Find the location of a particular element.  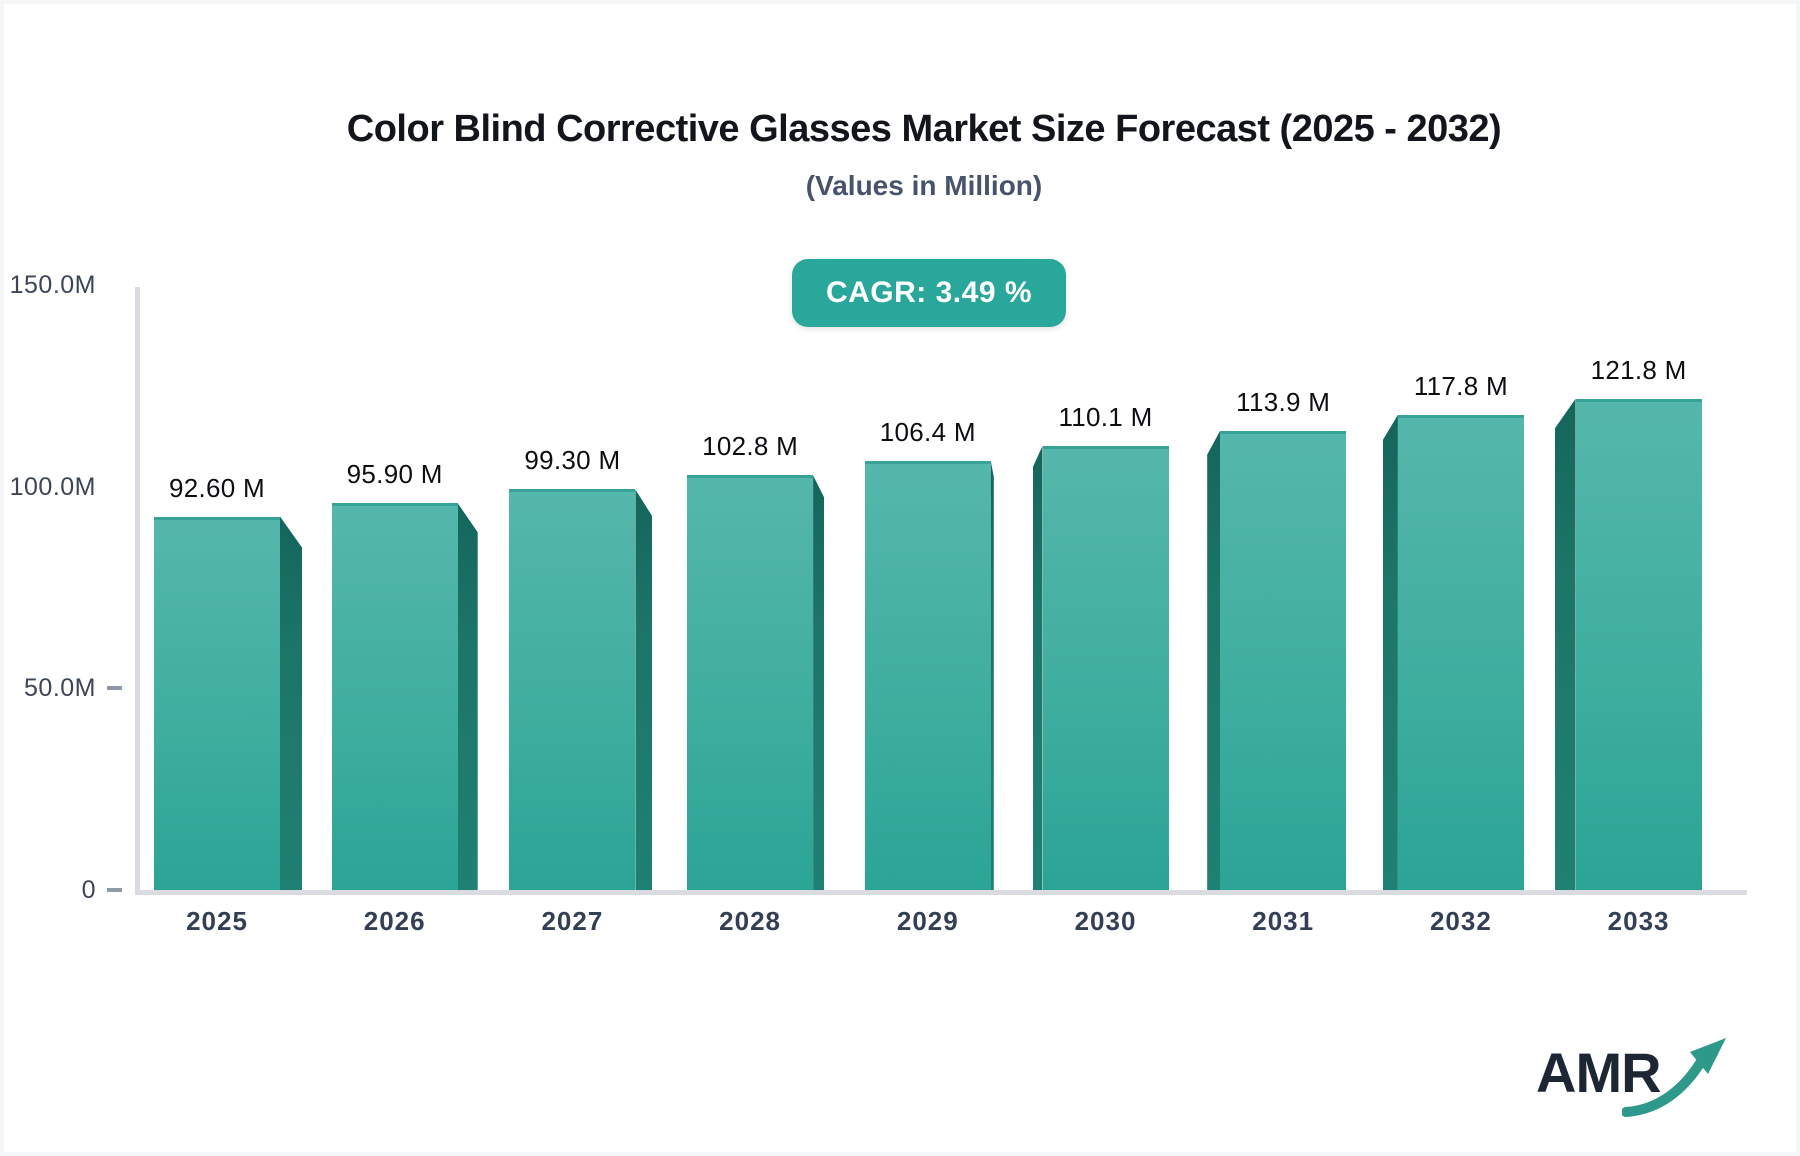

cagr-badge-label: CAGR: 3.49 % is located at coordinates (929, 292).